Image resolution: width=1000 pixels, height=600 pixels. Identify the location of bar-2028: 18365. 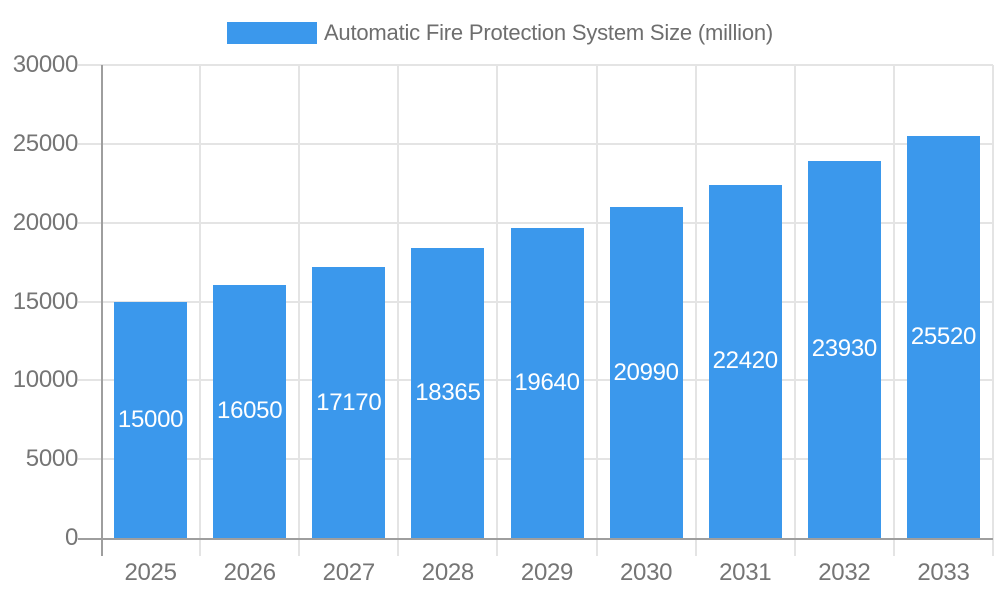
(448, 393).